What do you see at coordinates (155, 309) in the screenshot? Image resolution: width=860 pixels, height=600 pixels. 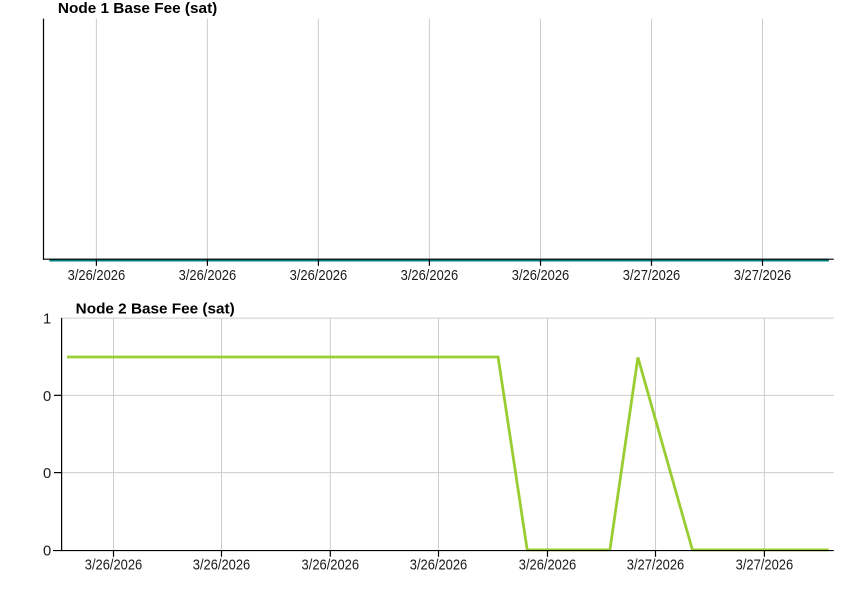 I see `svg-text: Node 2 Base Fee (sat)` at bounding box center [155, 309].